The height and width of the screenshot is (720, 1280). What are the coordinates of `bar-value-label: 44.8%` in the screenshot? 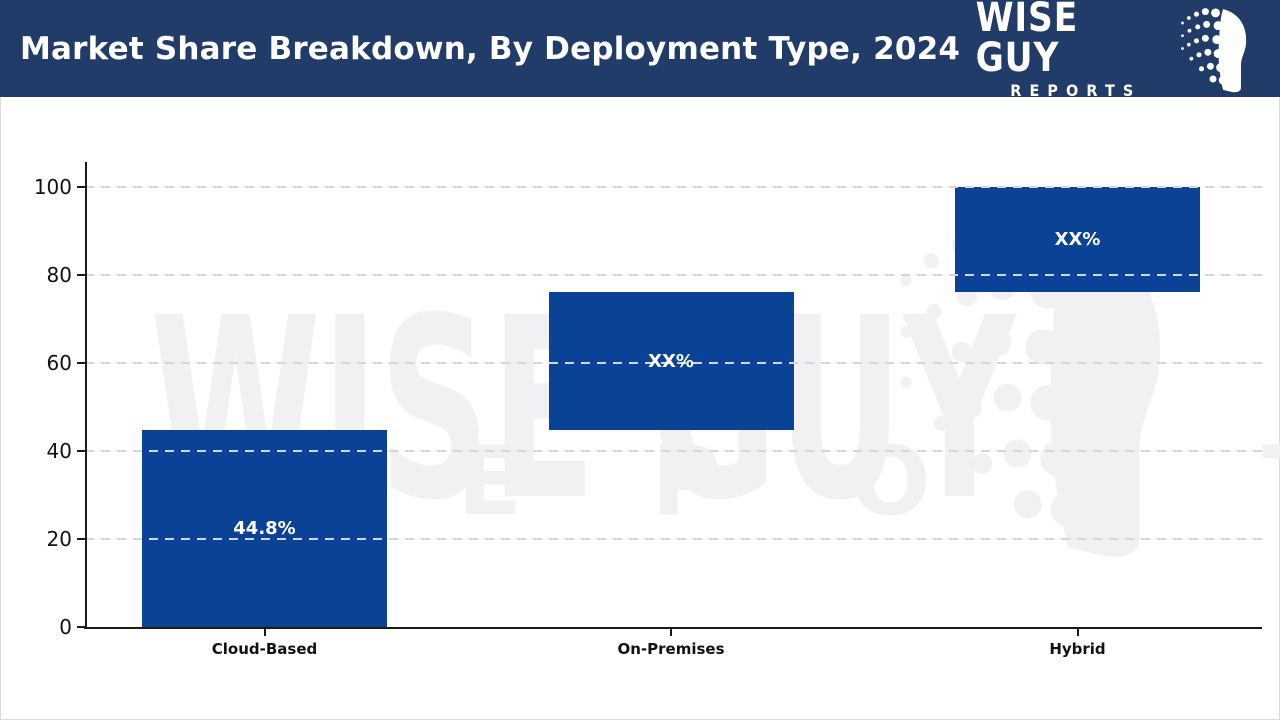 It's located at (264, 528).